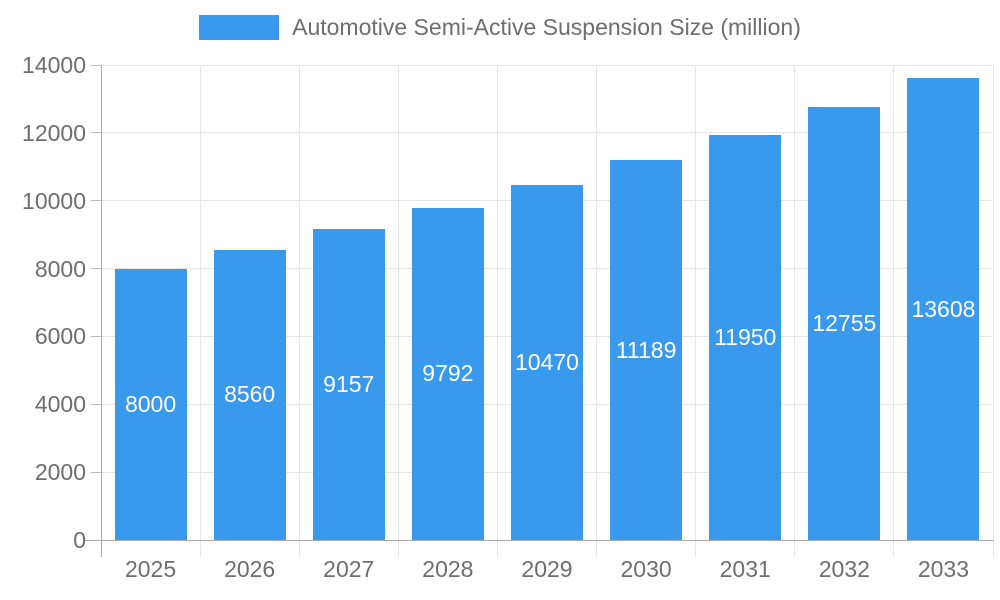  I want to click on bar: 10470, so click(547, 362).